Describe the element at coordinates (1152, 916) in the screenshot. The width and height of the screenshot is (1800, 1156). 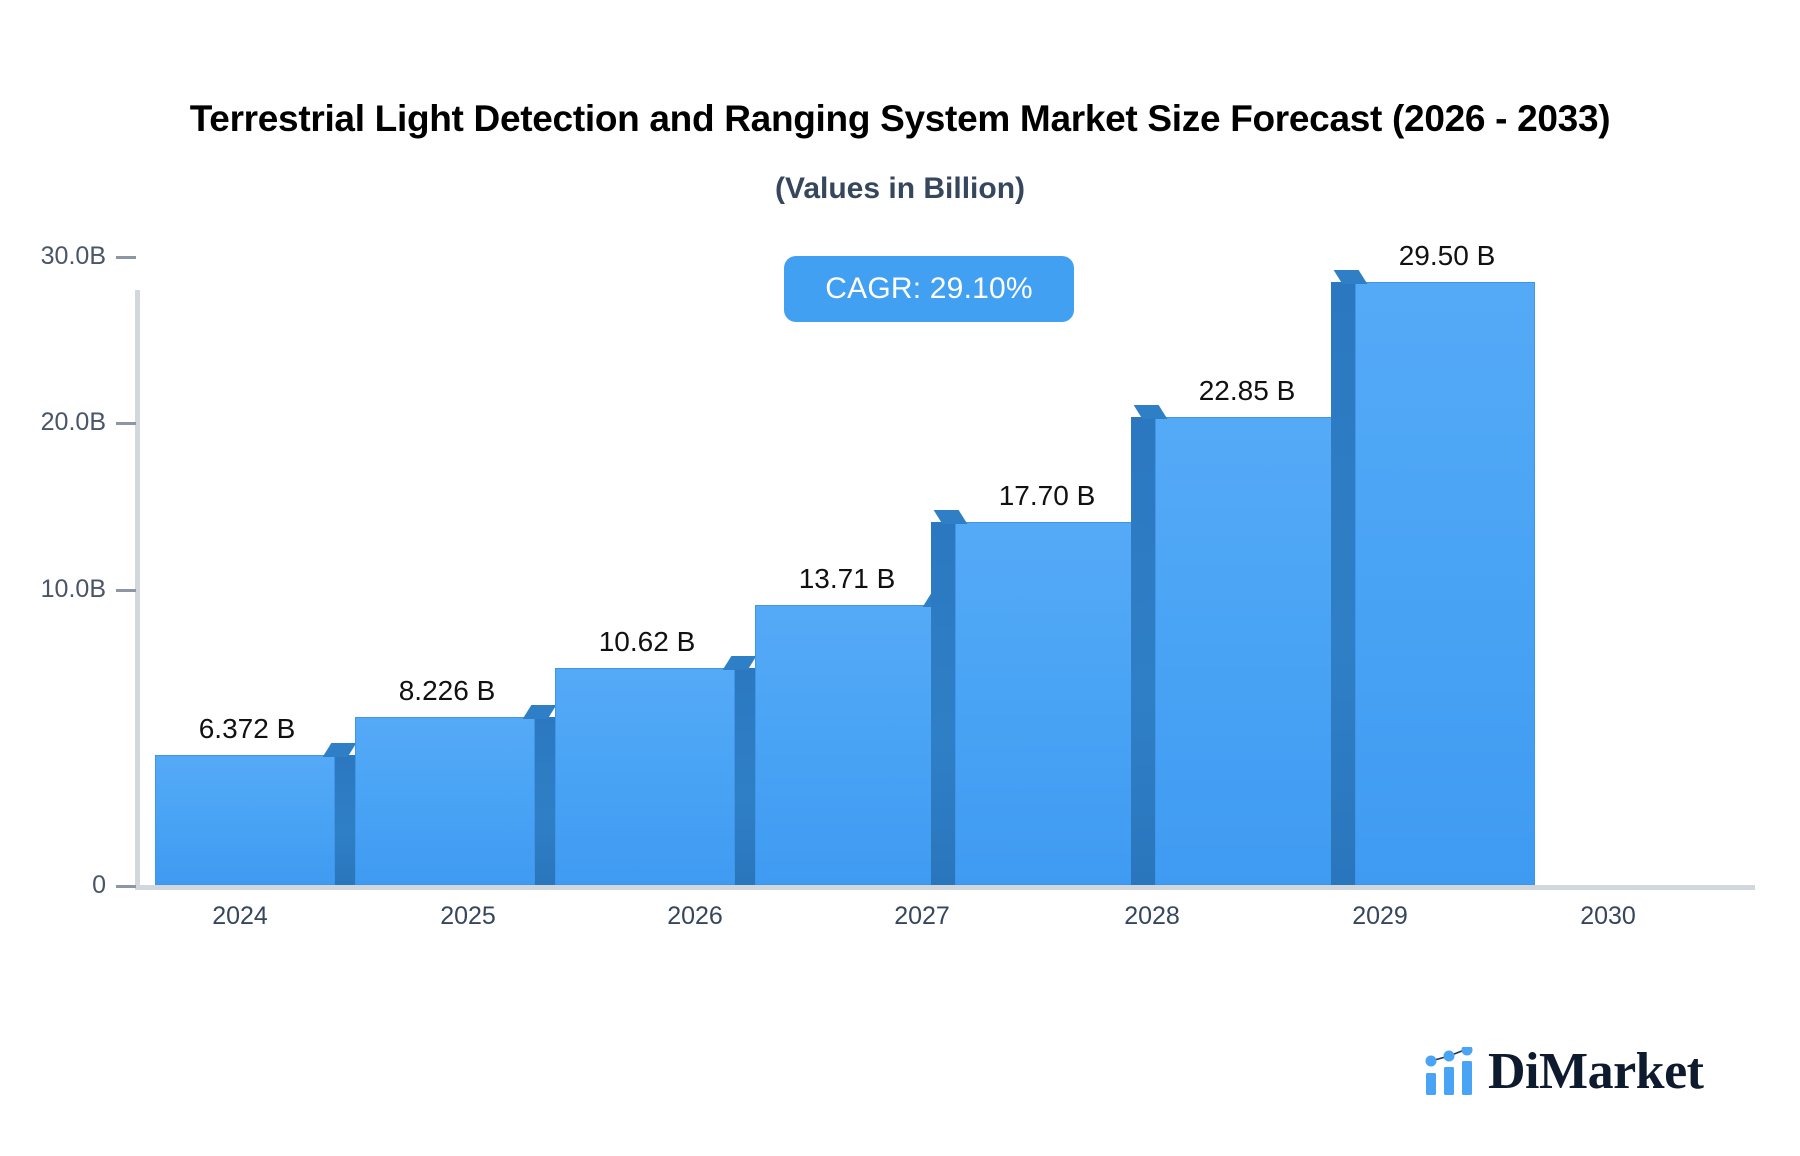
I see `x-tick-2028: 2028` at that location.